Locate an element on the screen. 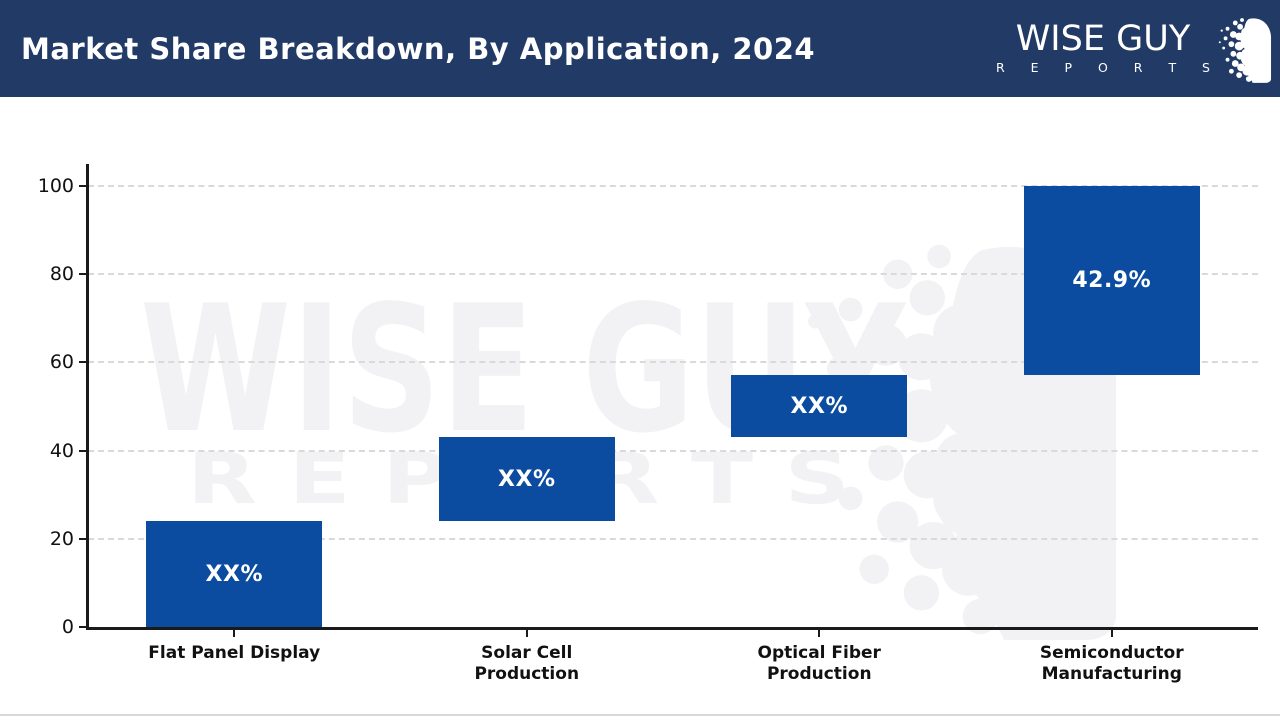 This screenshot has height=720, width=1280. waterfall-bar-3: XX% is located at coordinates (819, 406).